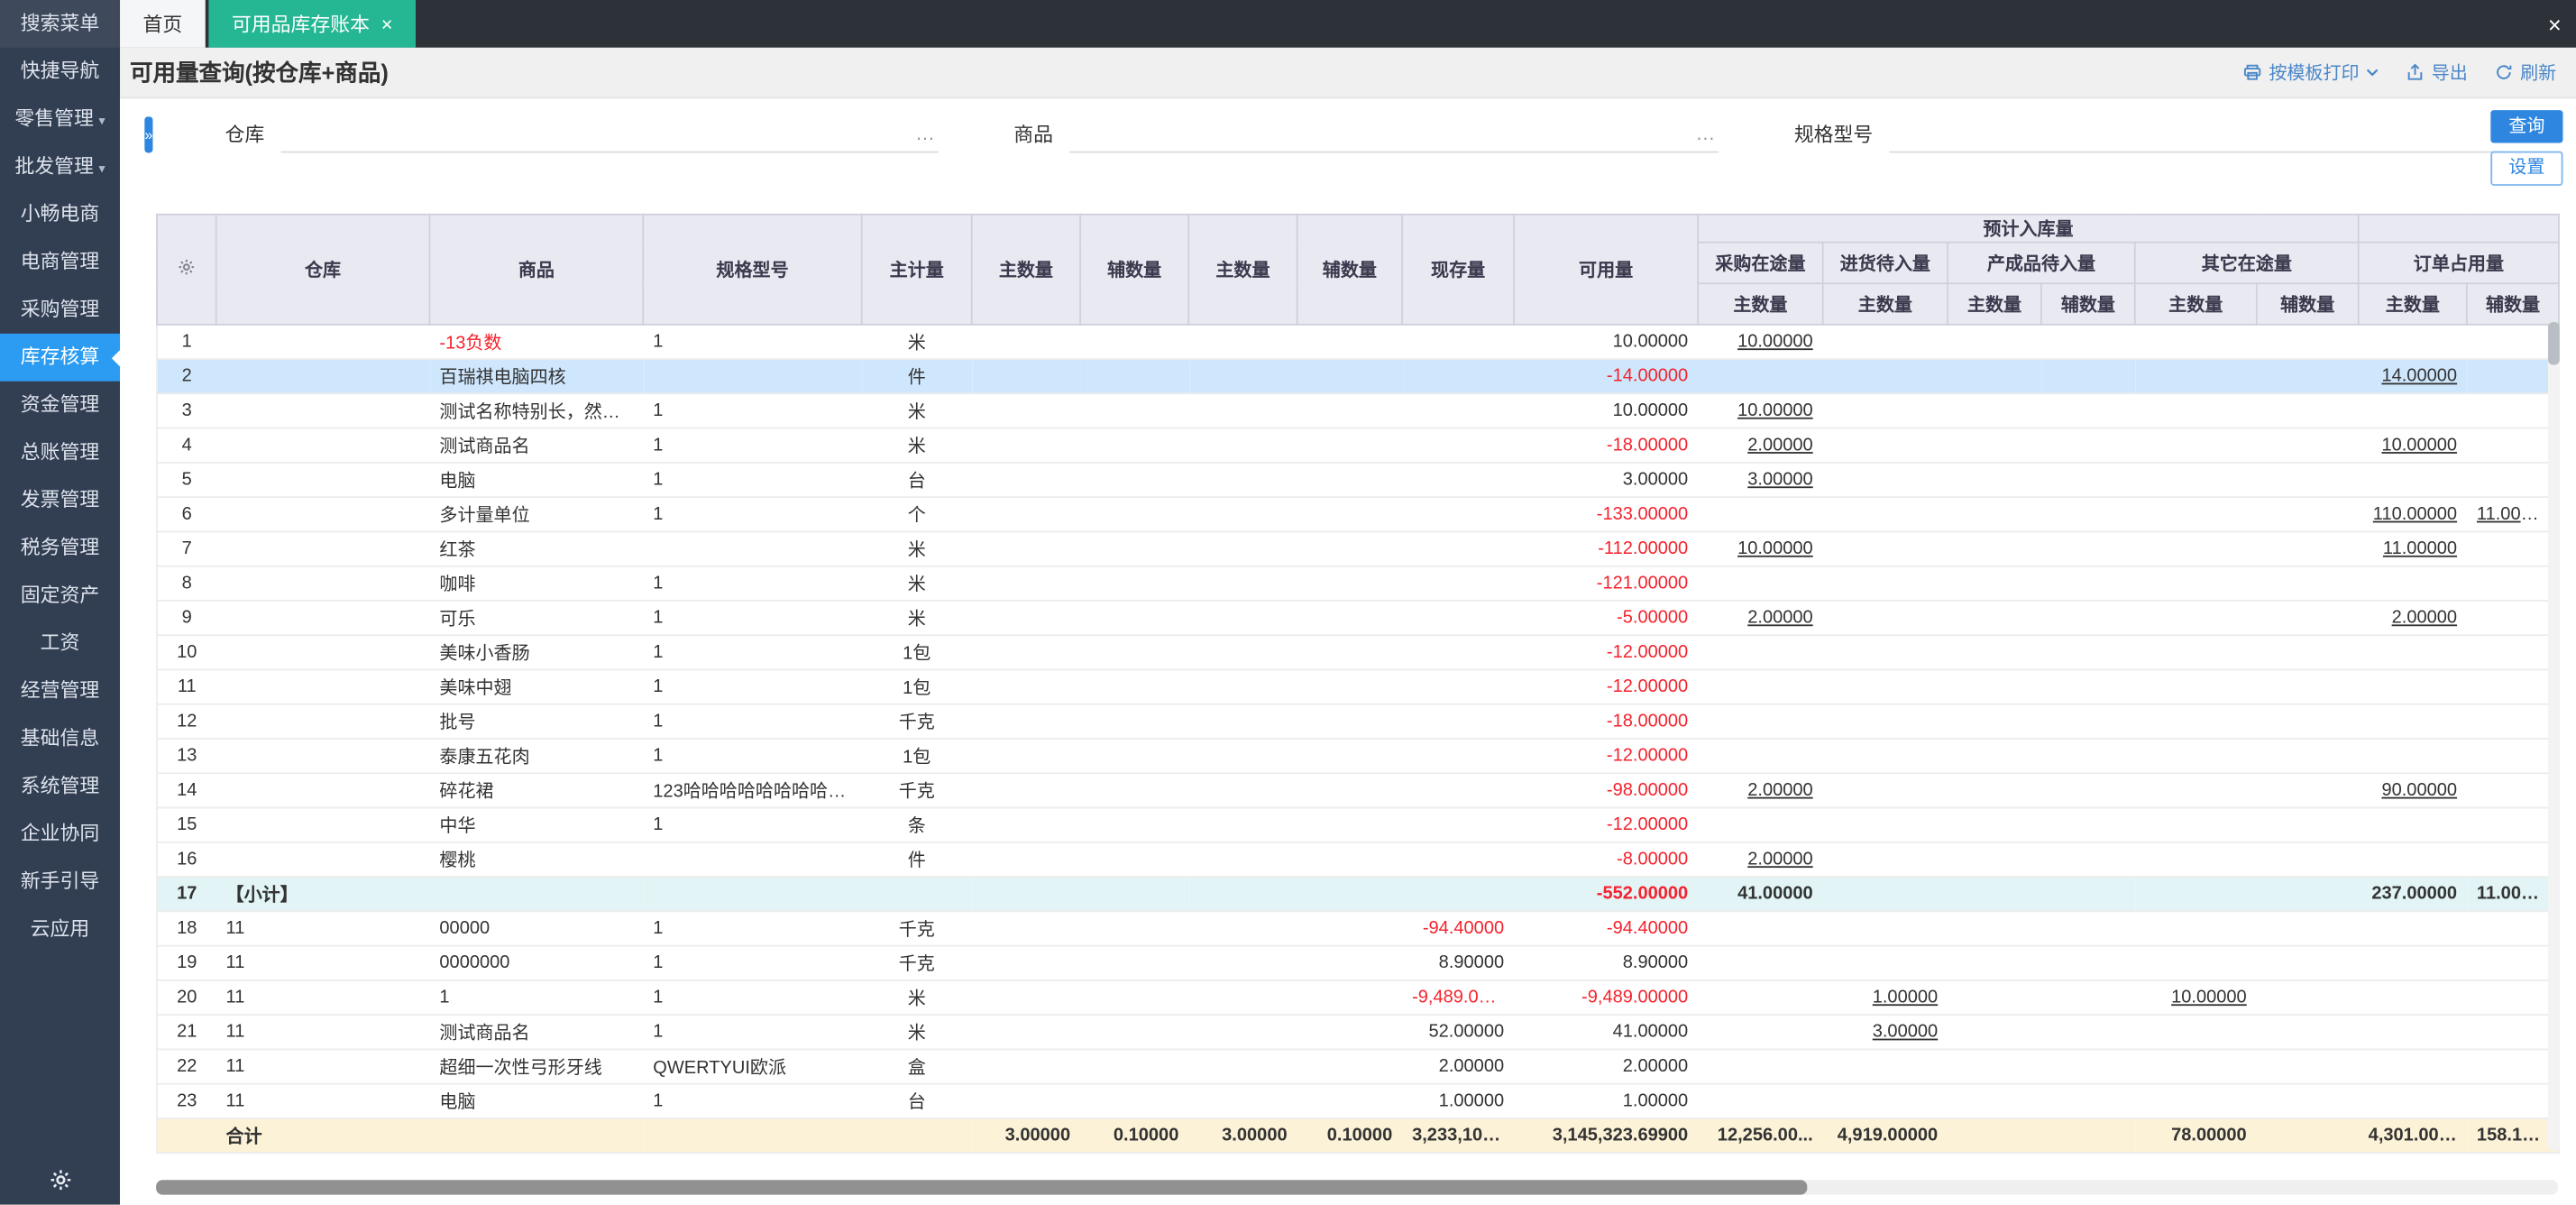 This screenshot has width=2576, height=1205. What do you see at coordinates (2526, 169) in the screenshot?
I see `grid-settings-button: 设置` at bounding box center [2526, 169].